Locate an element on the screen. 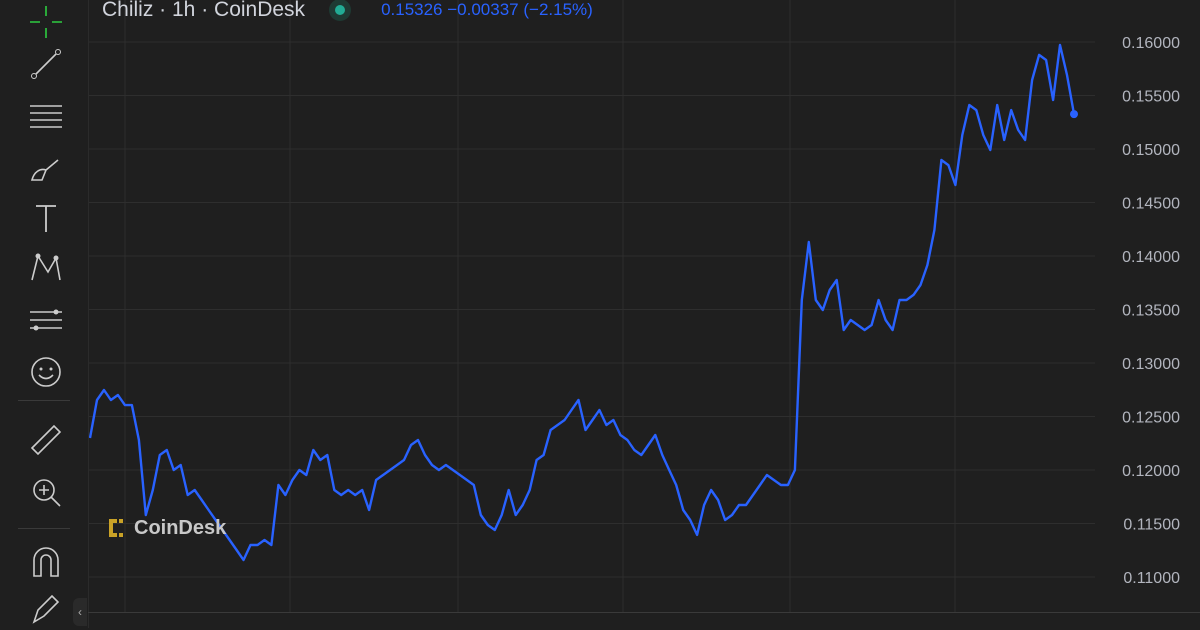 The width and height of the screenshot is (1200, 630). y-tick-label: 0.13500 is located at coordinates (1151, 311).